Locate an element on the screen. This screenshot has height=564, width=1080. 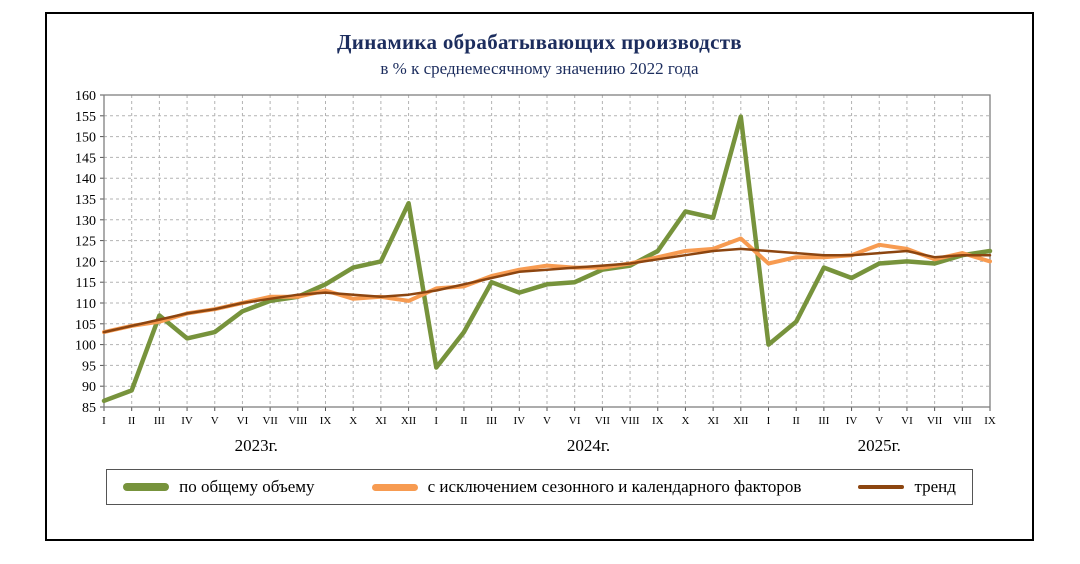
chart-title: Динамика обрабатывающих производств is located at coordinates (539, 42).